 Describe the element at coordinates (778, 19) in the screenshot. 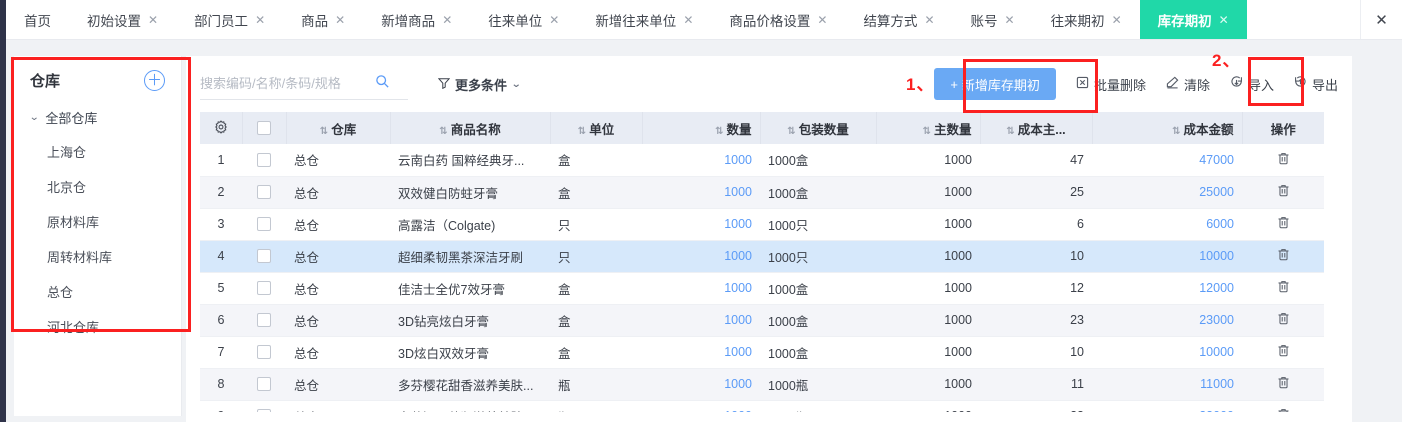

I see `tab-item: 商品价格设置 ✕` at that location.